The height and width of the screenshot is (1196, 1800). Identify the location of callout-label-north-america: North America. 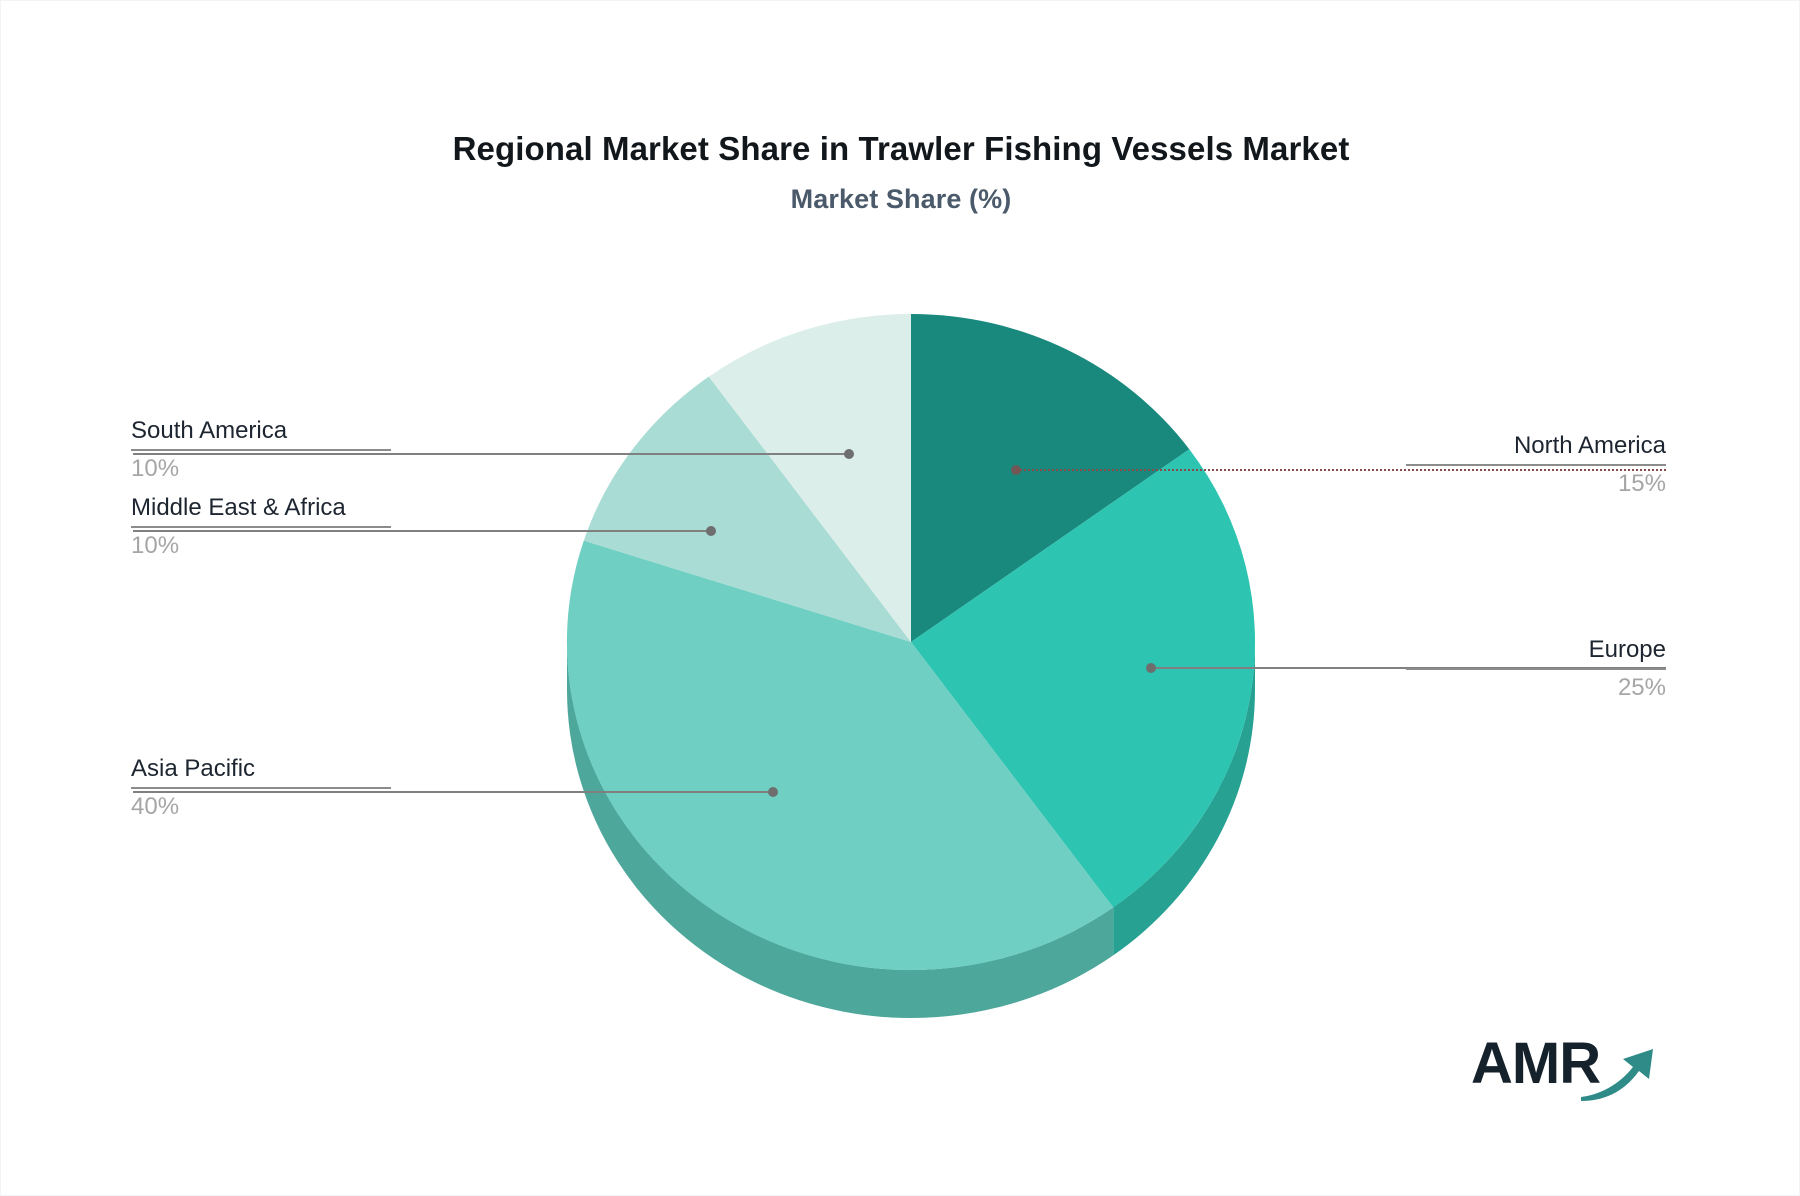
(1589, 445).